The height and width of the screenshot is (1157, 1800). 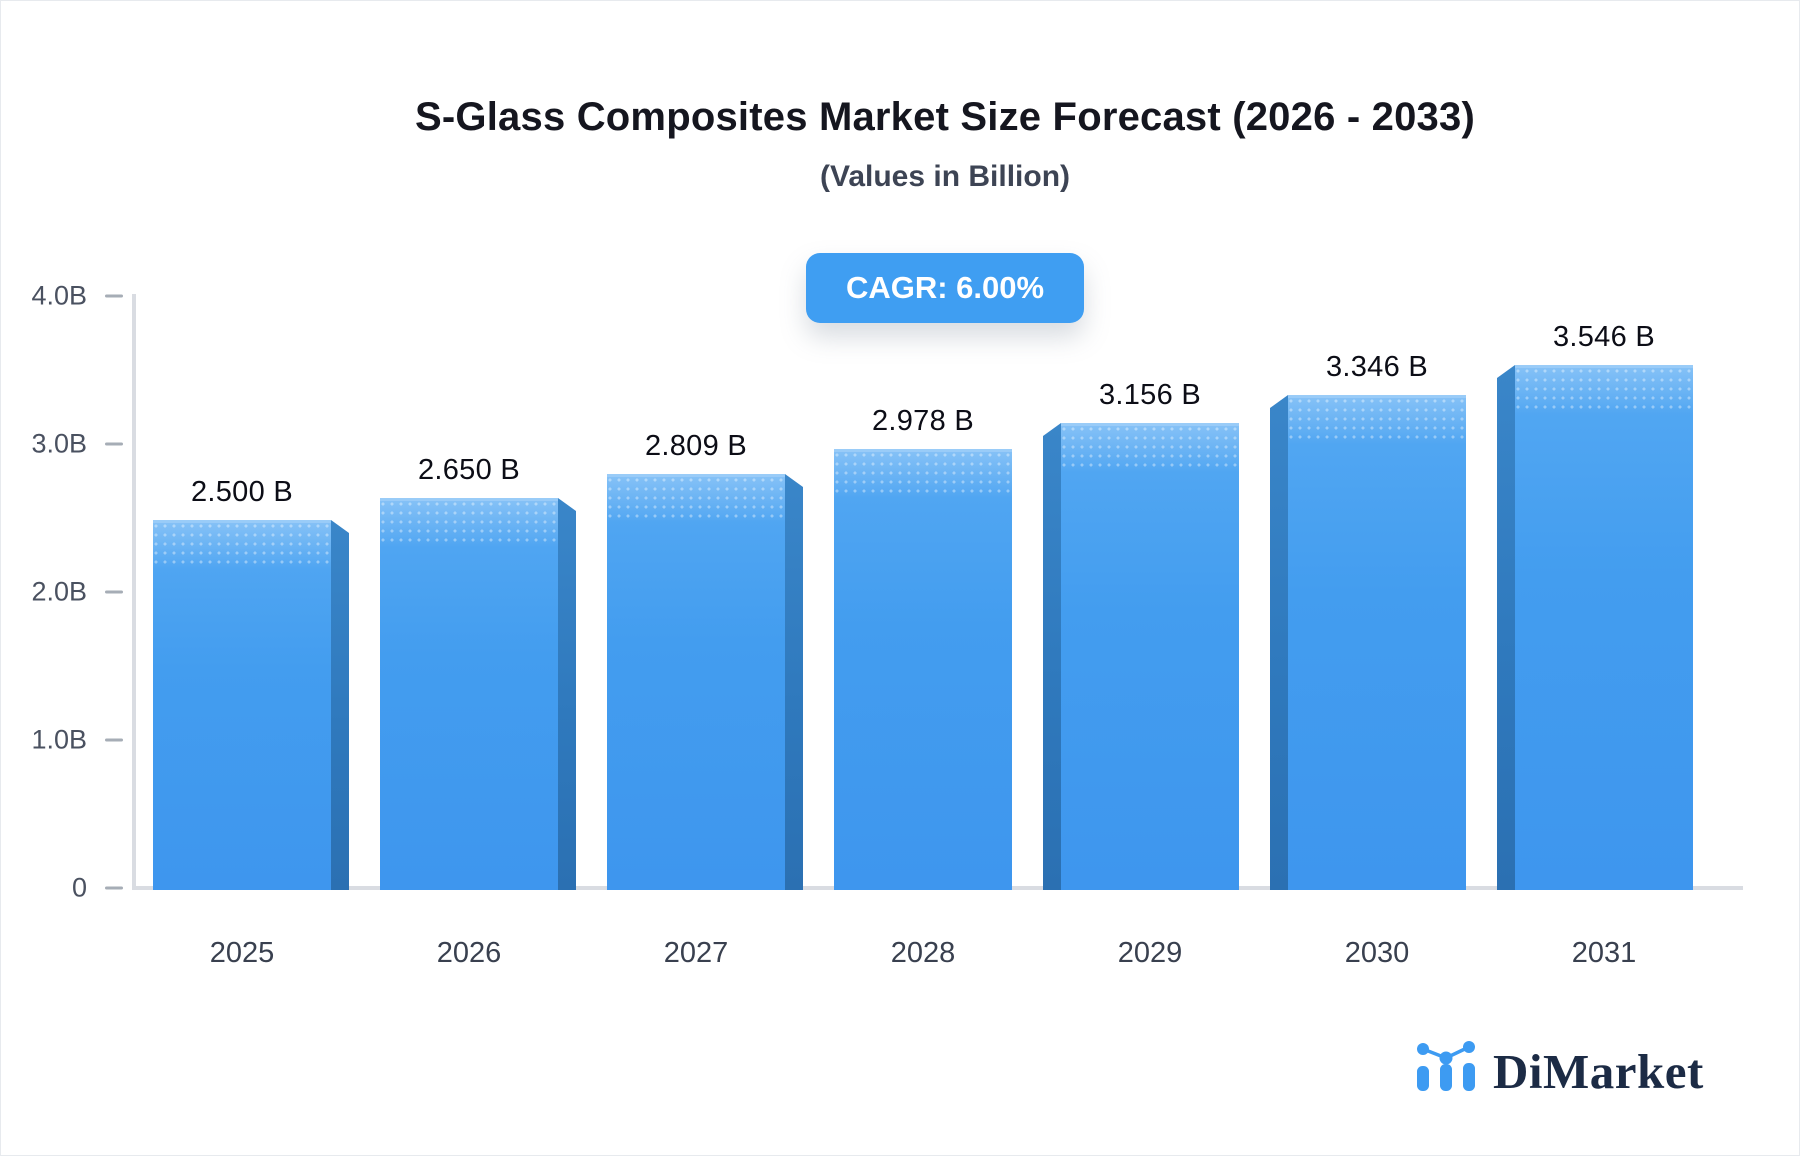 I want to click on y-axis-label: 3.0B, so click(x=59, y=443).